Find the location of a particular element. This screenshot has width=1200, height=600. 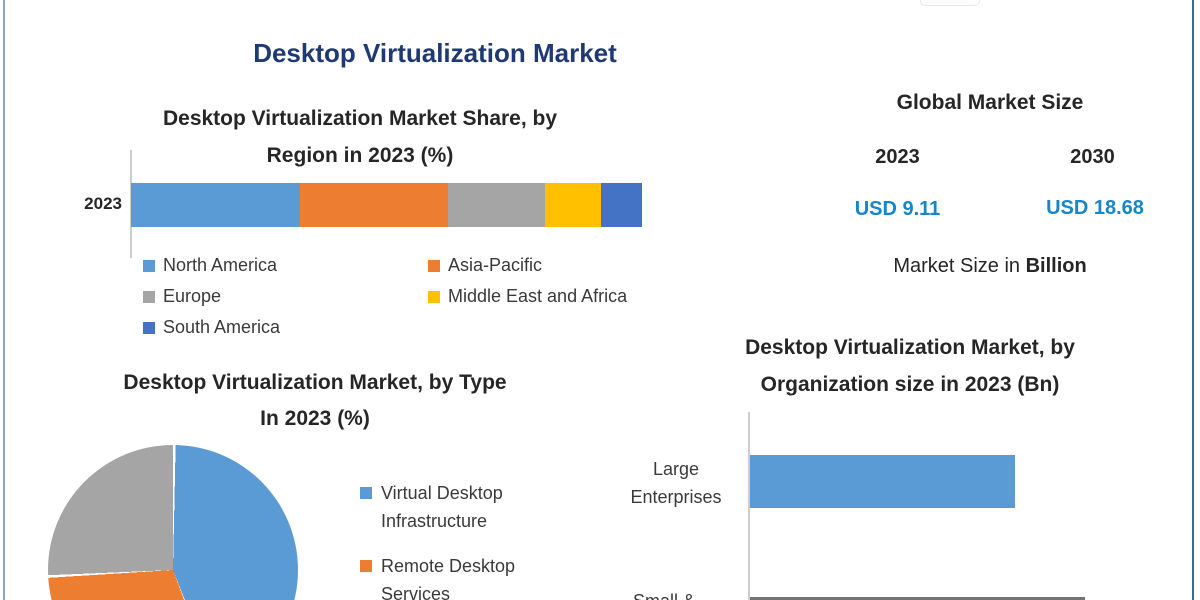

type-pie-chart is located at coordinates (173, 522).